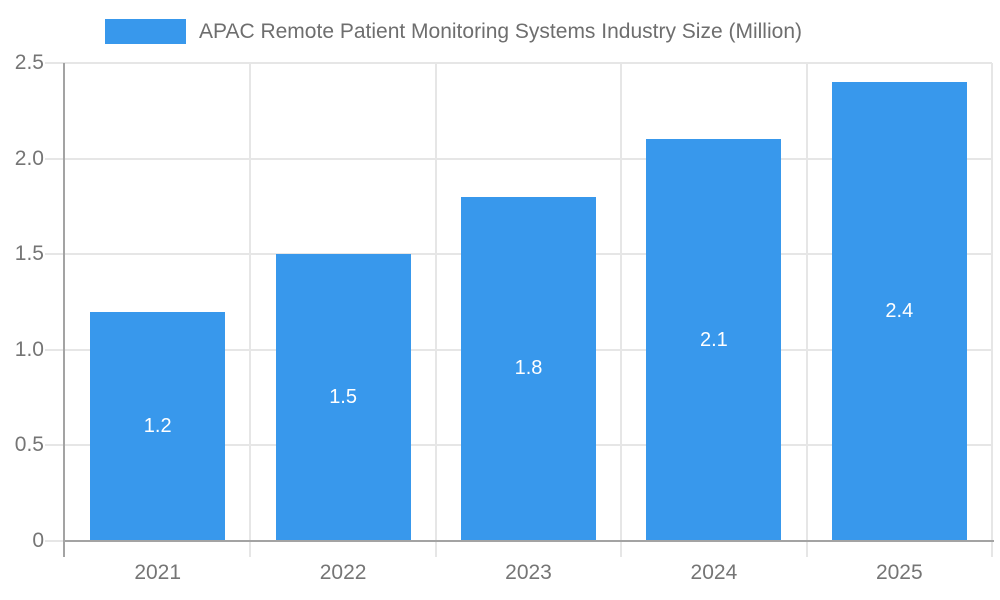  Describe the element at coordinates (29, 158) in the screenshot. I see `y-axis-tick-label: 2.0` at that location.